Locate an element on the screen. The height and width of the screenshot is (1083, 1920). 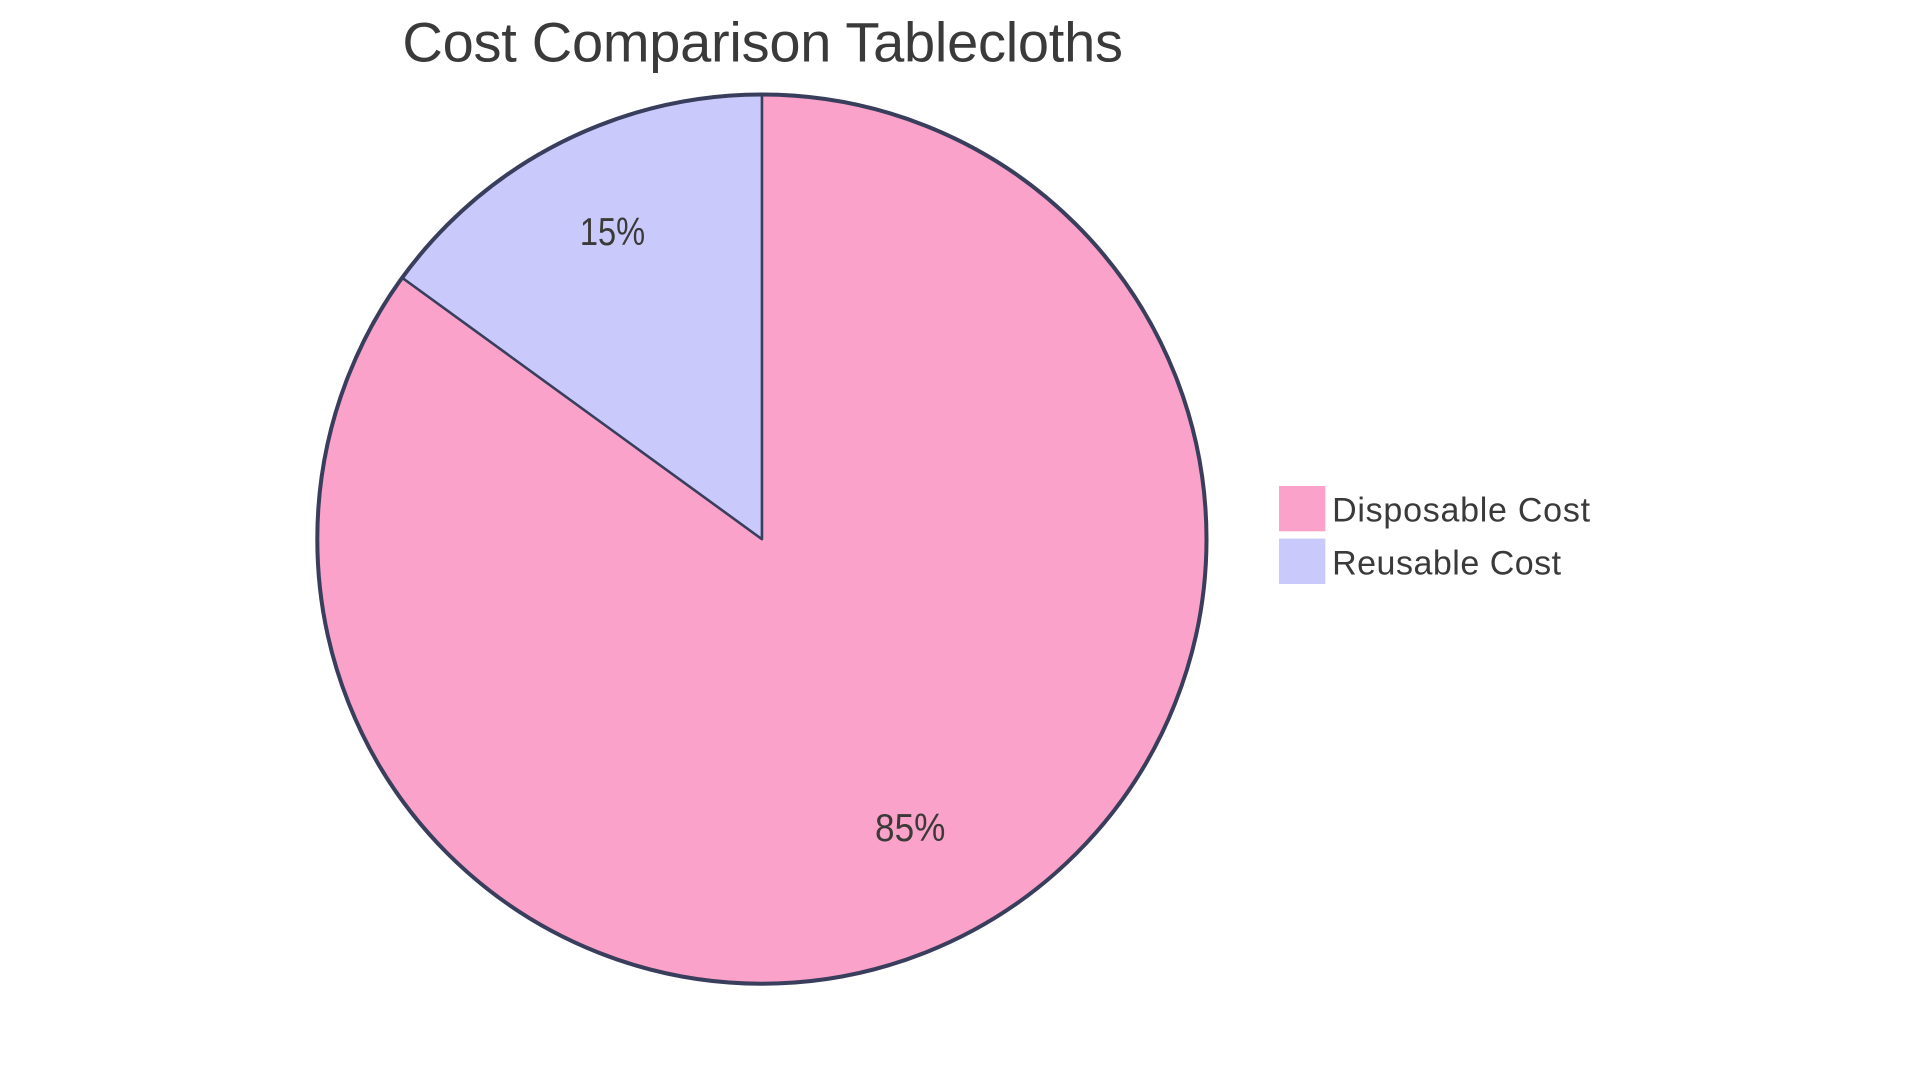
svg-text: Disposable Cost is located at coordinates (1461, 511).